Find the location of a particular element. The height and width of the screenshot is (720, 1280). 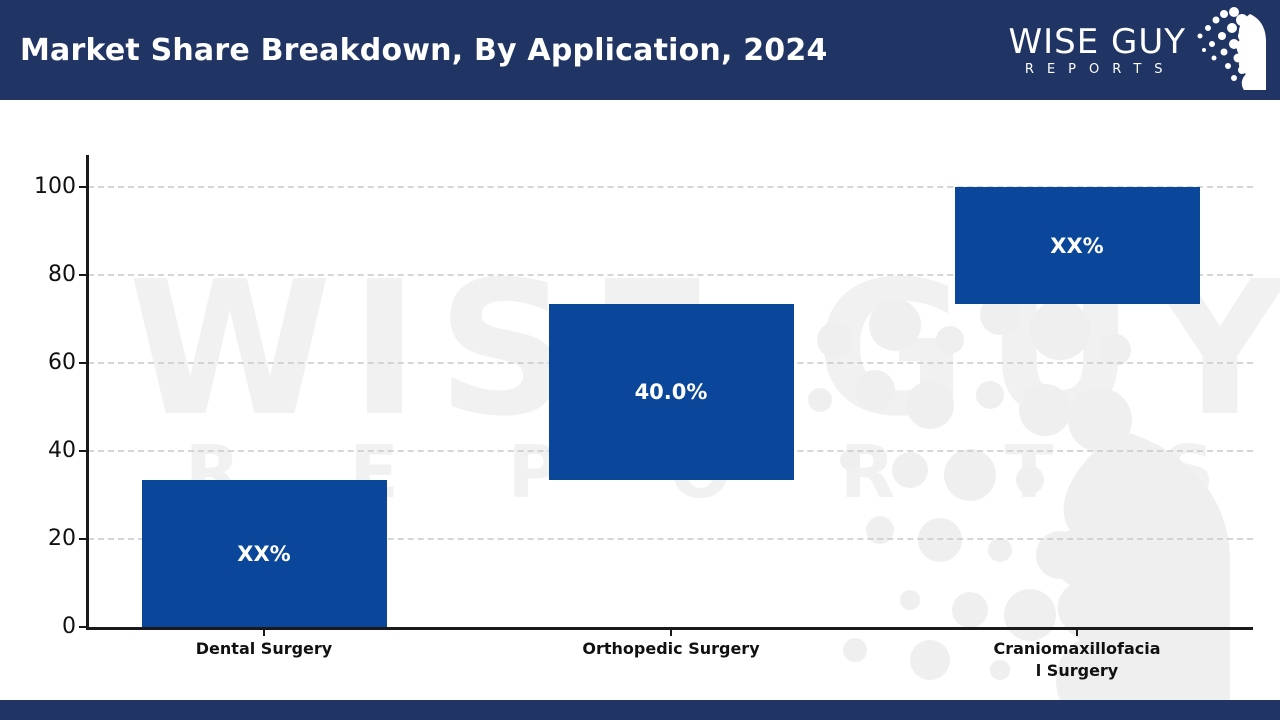

y-axis-line is located at coordinates (87, 392).